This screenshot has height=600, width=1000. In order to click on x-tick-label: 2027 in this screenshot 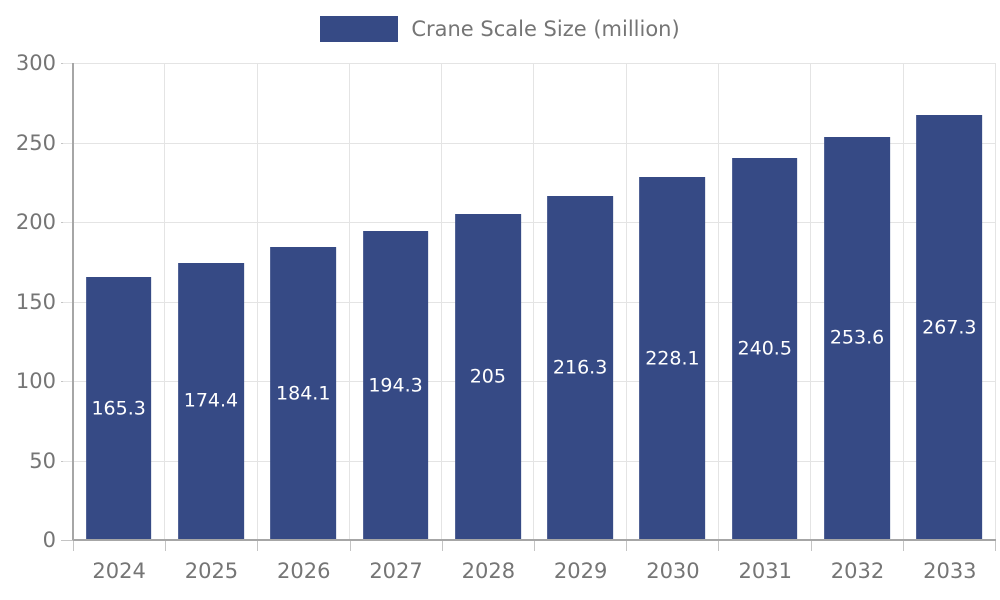, I will do `click(396, 571)`.